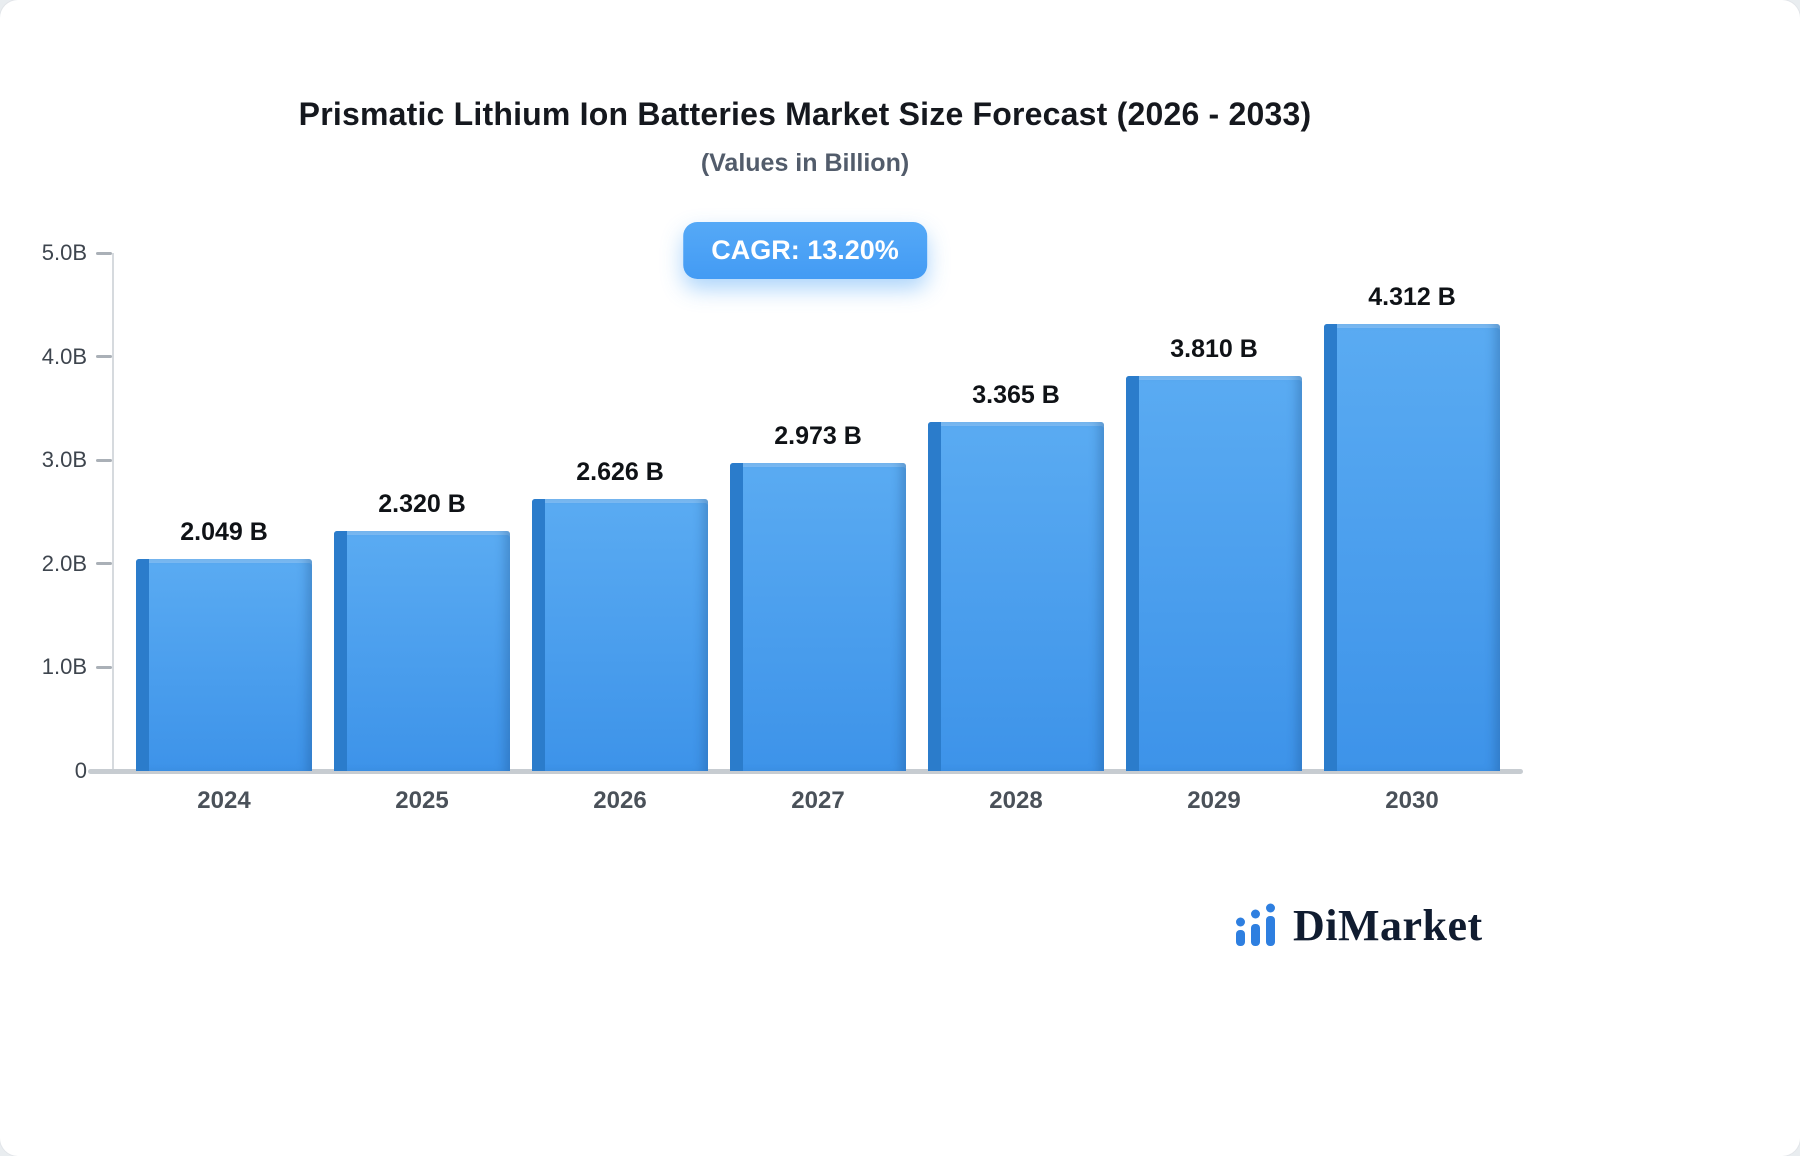  I want to click on y-tick-label: 5.0B, so click(64, 252).